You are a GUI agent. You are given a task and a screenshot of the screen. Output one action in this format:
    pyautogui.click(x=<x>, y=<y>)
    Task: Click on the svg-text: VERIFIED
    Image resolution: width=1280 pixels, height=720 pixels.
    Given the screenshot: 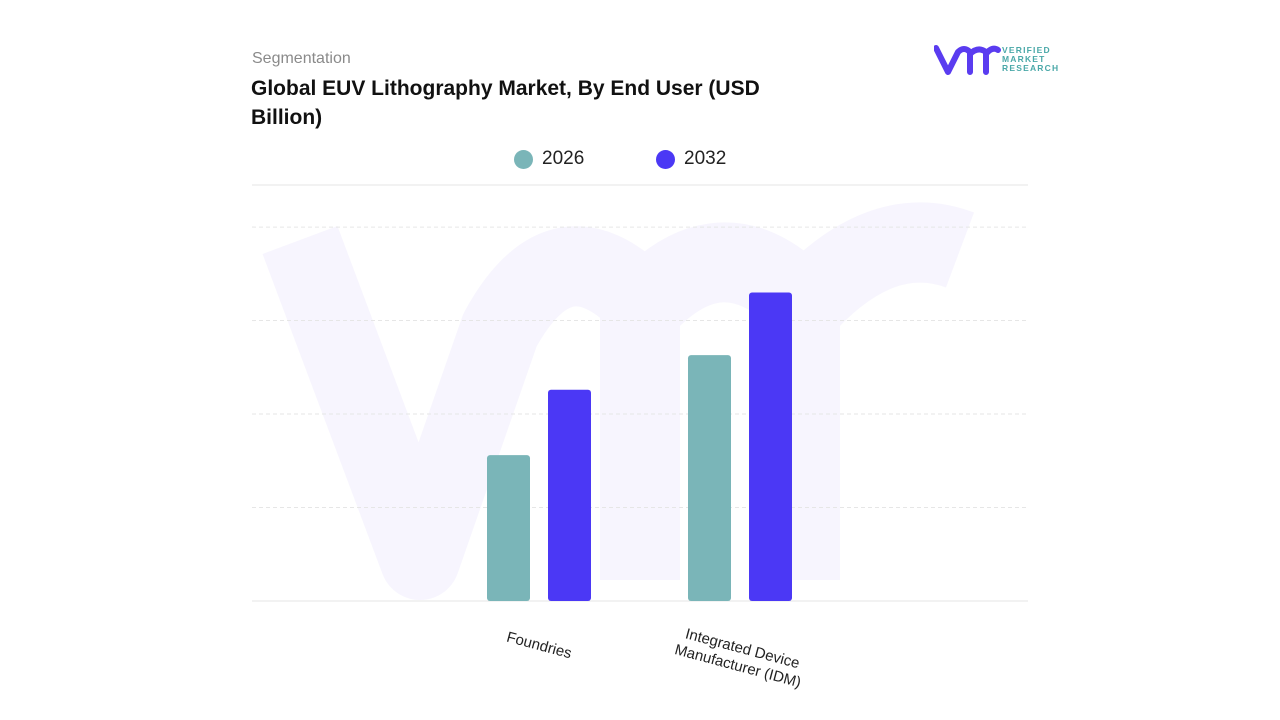 What is the action you would take?
    pyautogui.click(x=1026, y=50)
    